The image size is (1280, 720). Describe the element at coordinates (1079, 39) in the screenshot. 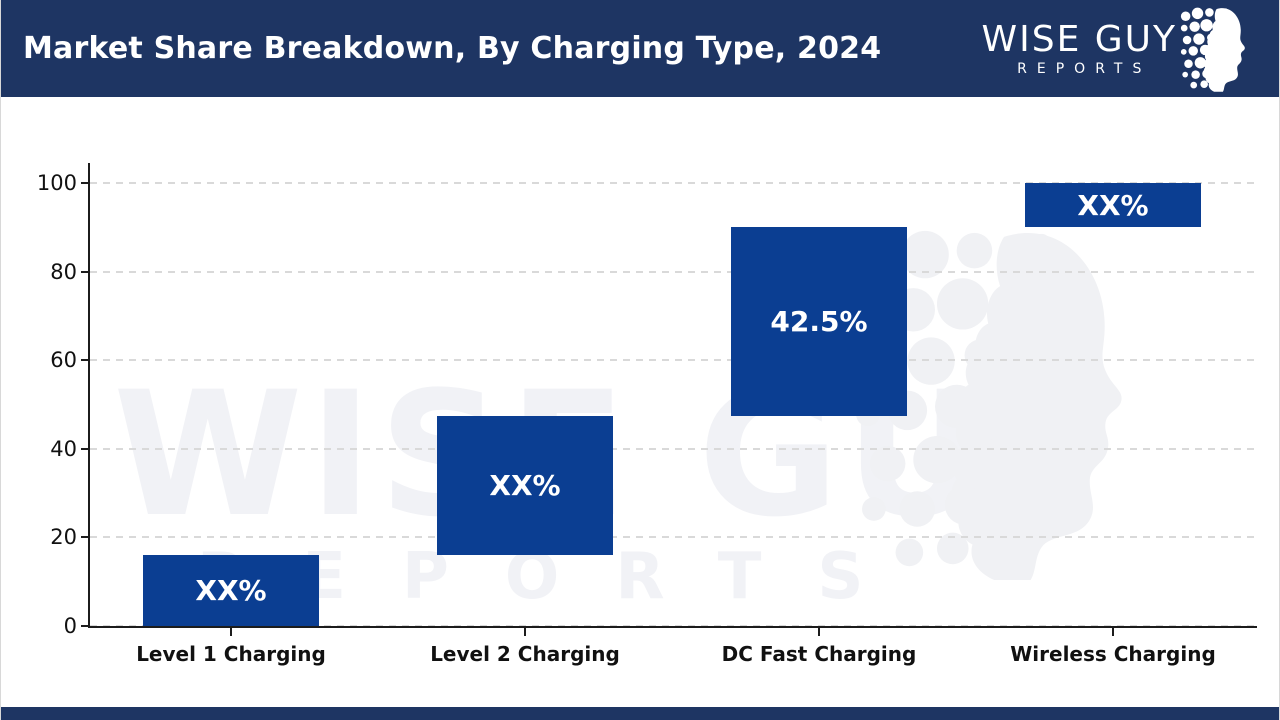

I see `logo-line1: WISE GUY` at that location.